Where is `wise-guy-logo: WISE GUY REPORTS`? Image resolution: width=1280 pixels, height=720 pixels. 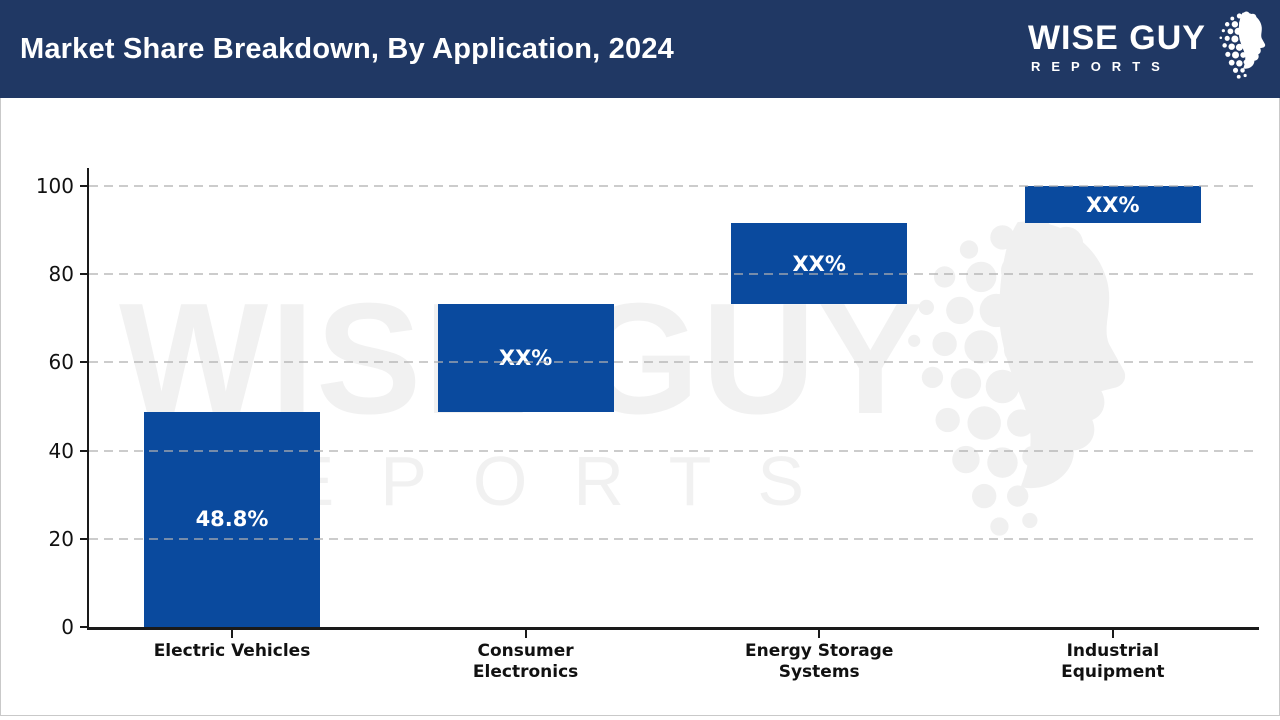
wise-guy-logo: WISE GUY REPORTS is located at coordinates (1150, 47).